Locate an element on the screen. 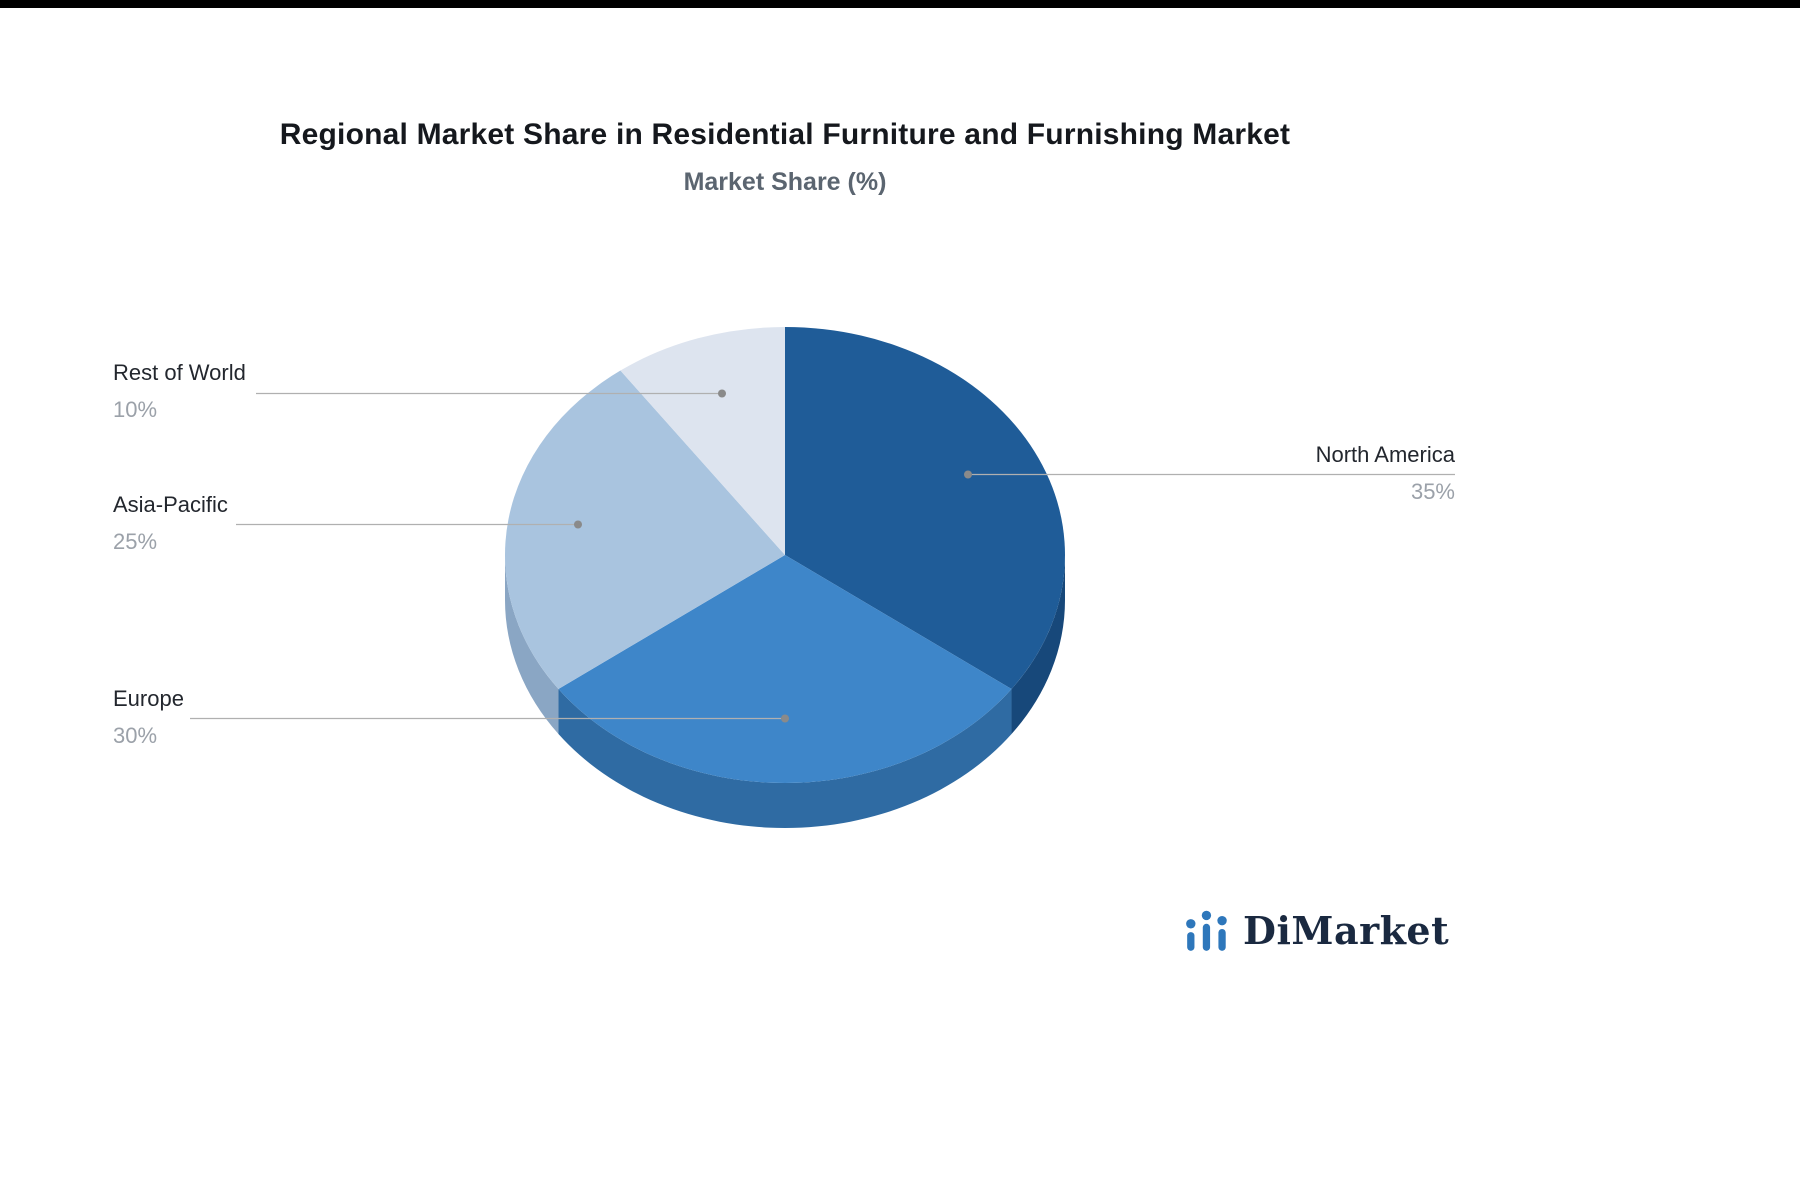  leader-dot-europe is located at coordinates (785, 718).